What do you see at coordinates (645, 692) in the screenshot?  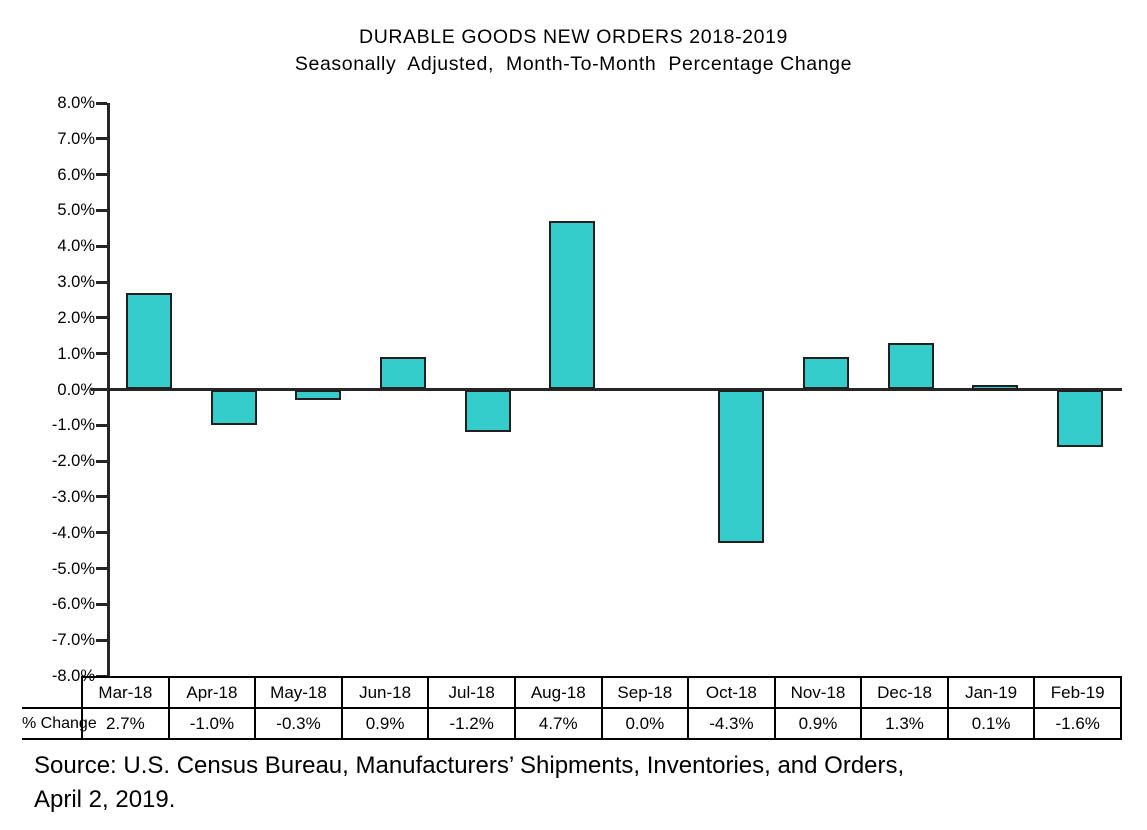 I see `table-header-cell: Sep-18` at bounding box center [645, 692].